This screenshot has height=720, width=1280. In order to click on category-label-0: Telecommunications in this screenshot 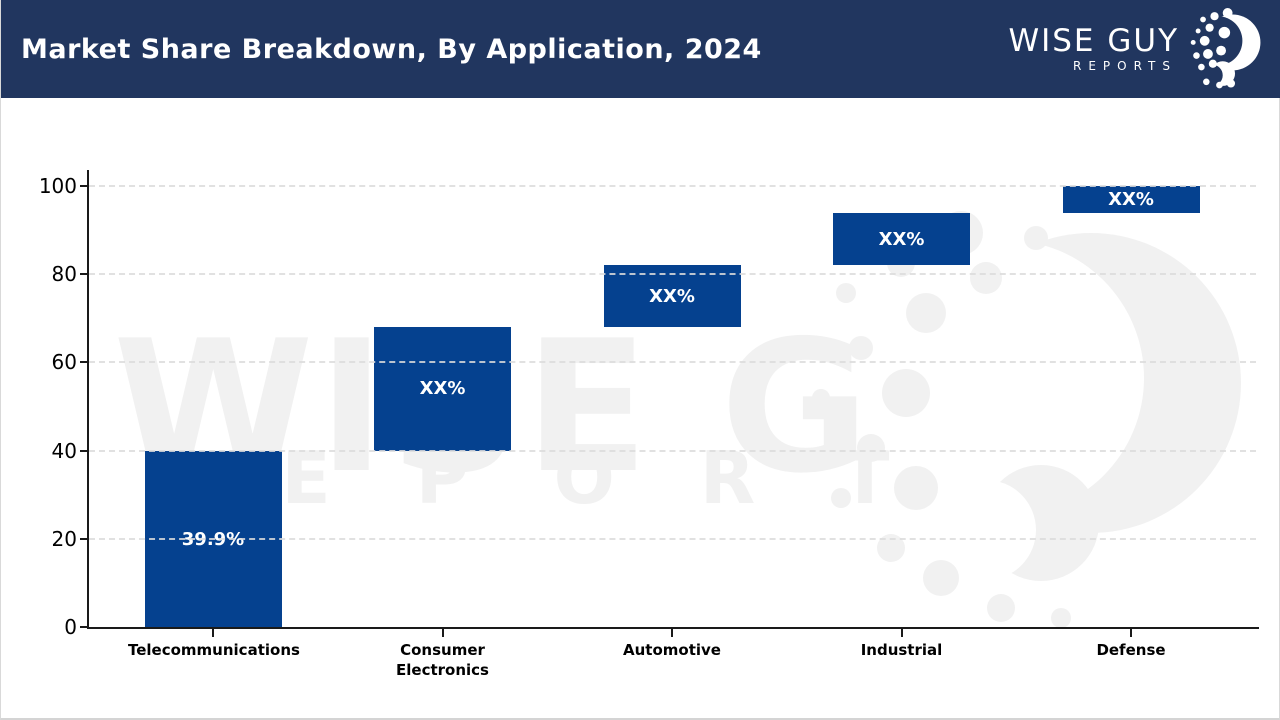, I will do `click(214, 650)`.